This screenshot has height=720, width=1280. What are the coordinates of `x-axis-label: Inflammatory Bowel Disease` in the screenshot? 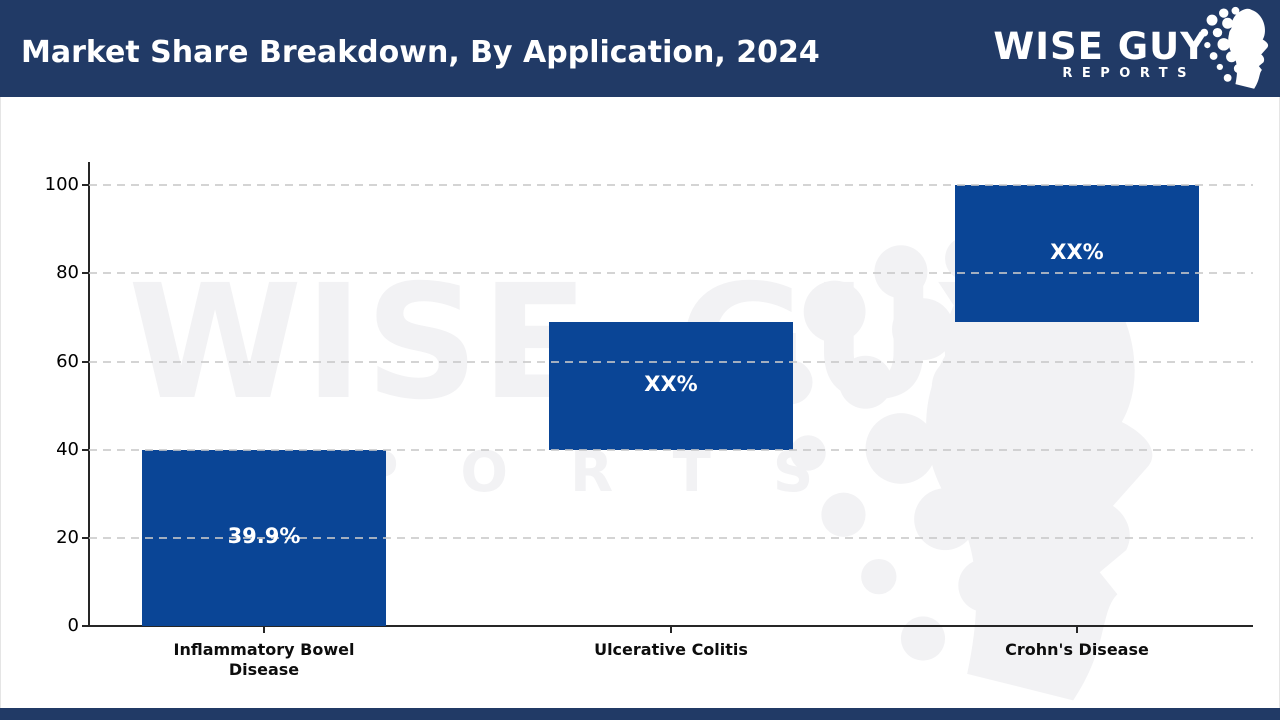 It's located at (264, 659).